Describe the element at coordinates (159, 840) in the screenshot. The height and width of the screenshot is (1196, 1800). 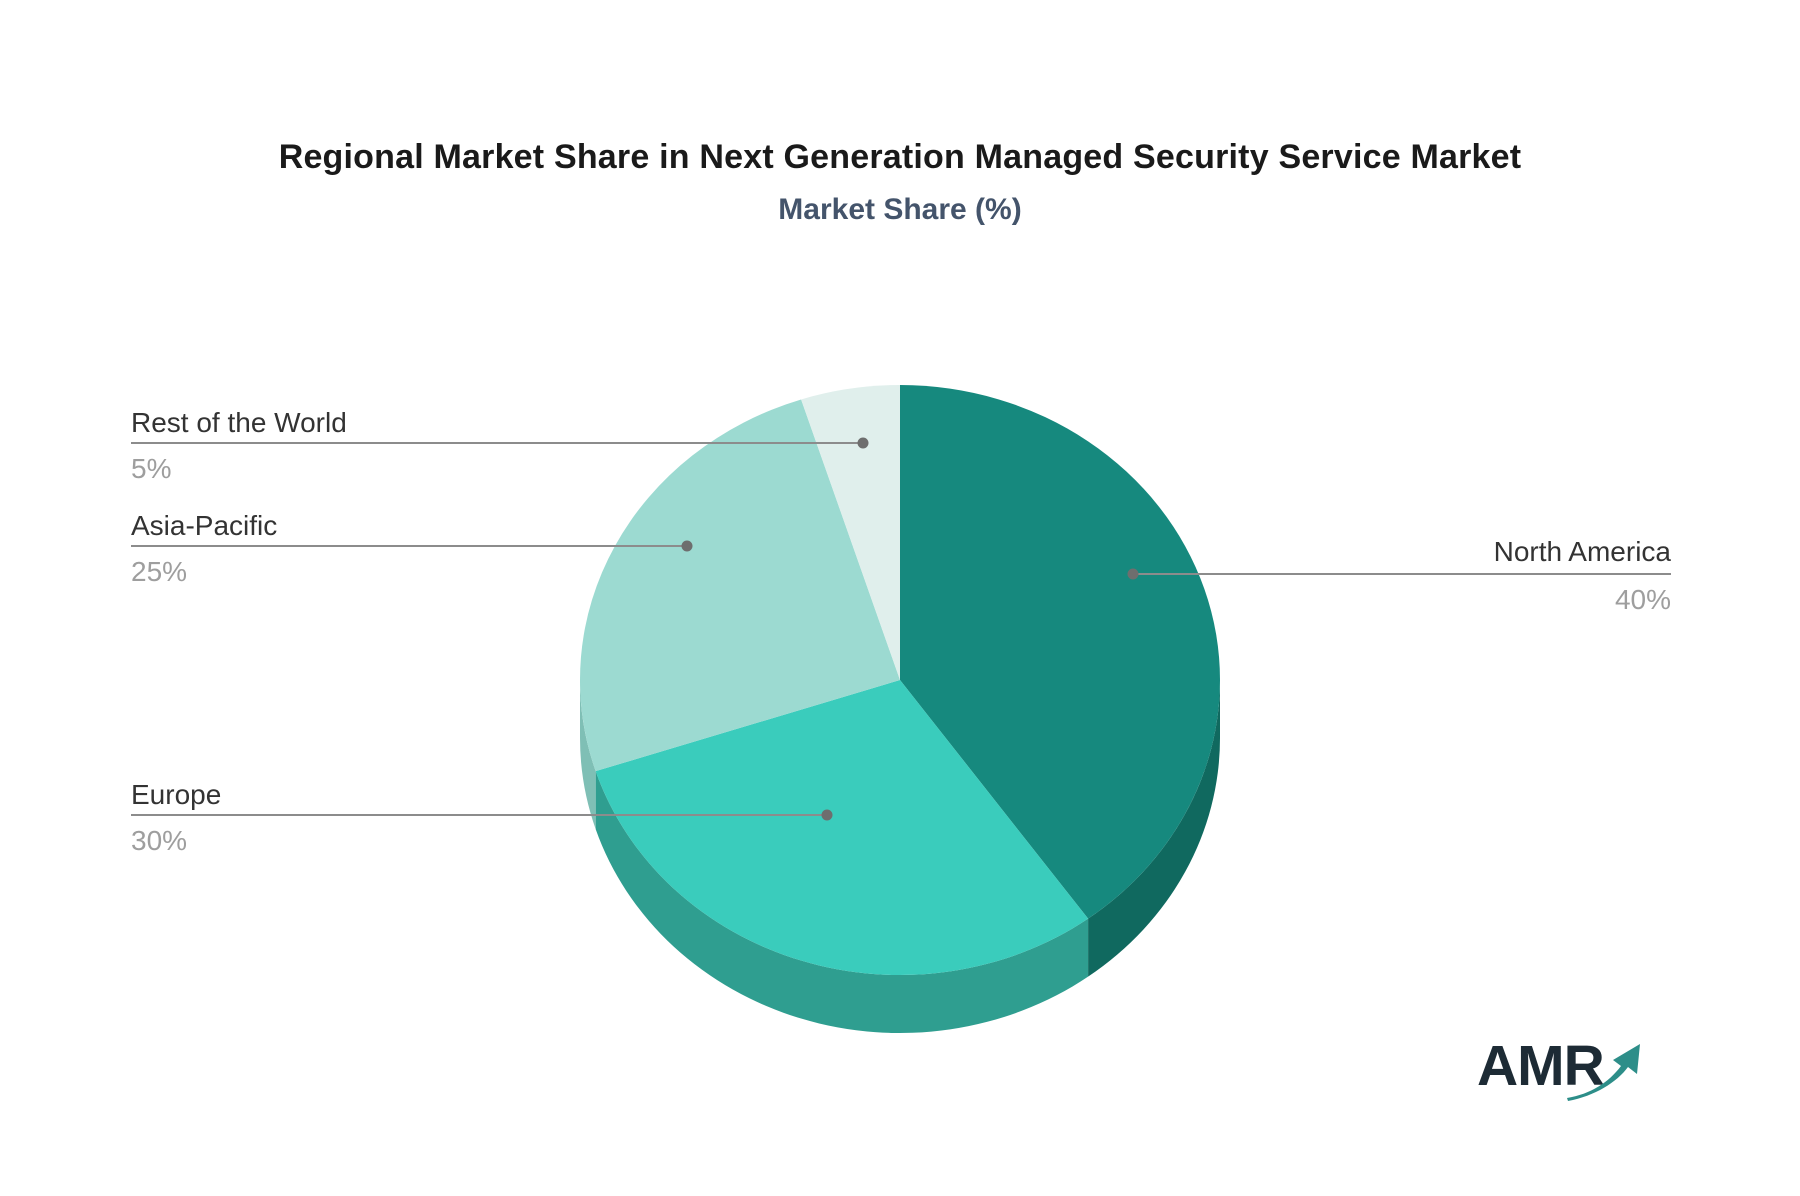
I see `slice-value-europe: 30%` at that location.